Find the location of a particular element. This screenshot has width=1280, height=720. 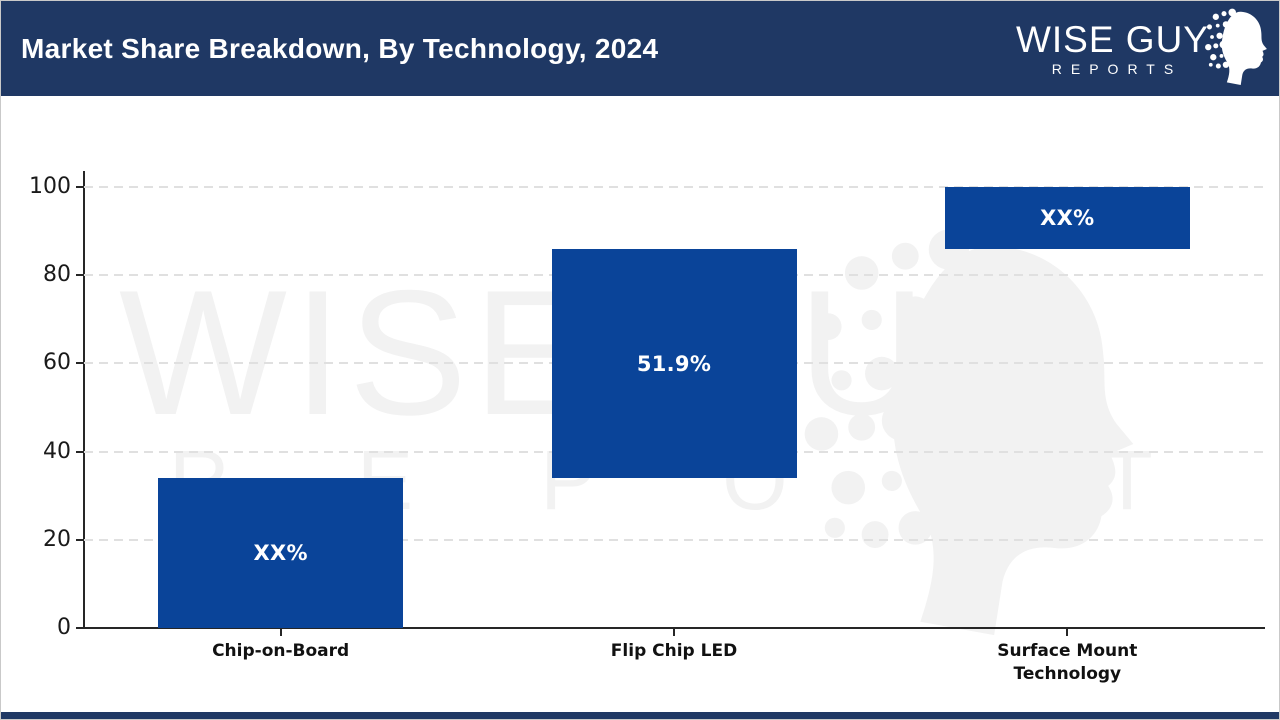

bar-chip-on-board: XX% is located at coordinates (281, 553).